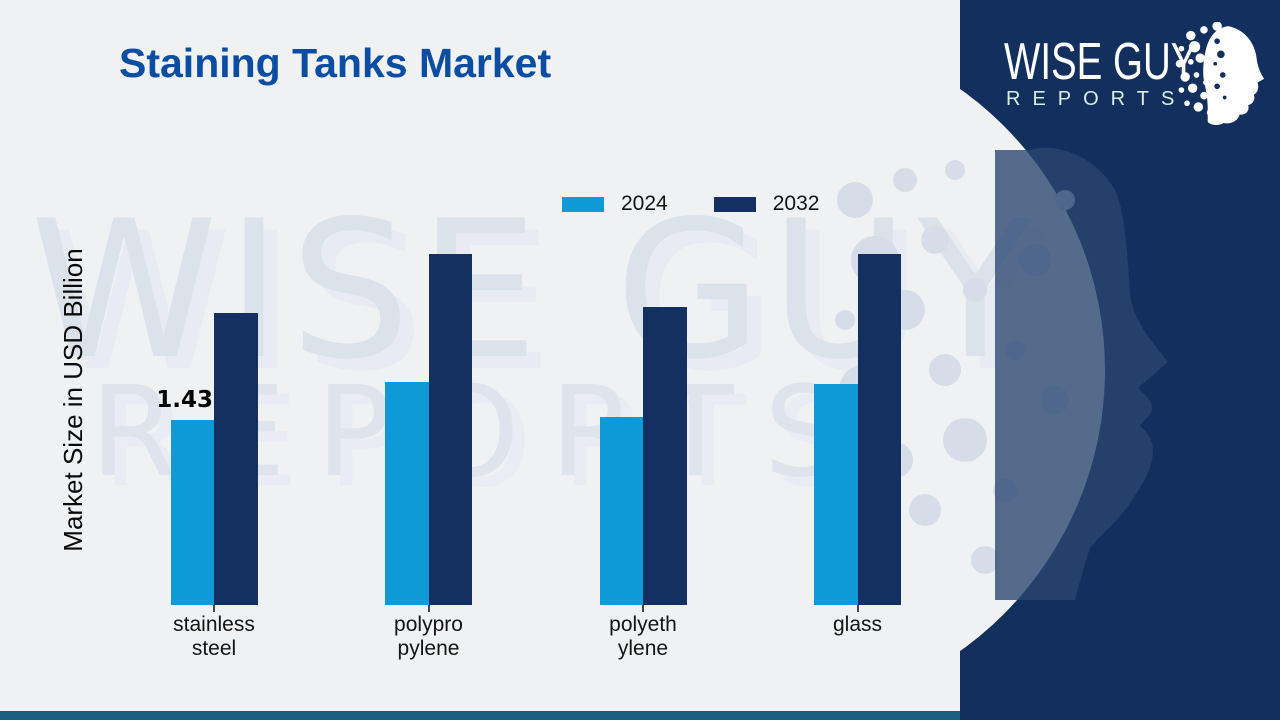 The image size is (1280, 720). I want to click on logo-subtitle: REPORTS, so click(1096, 99).